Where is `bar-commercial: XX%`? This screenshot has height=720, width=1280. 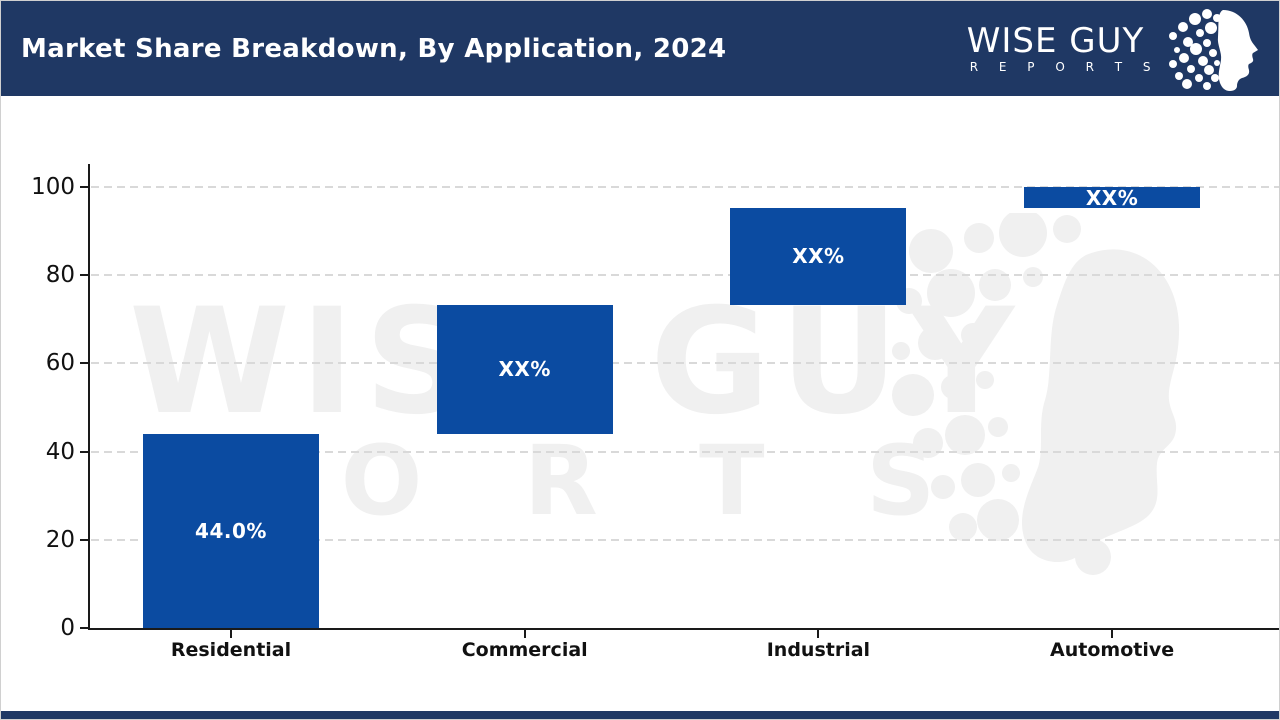 bar-commercial: XX% is located at coordinates (524, 369).